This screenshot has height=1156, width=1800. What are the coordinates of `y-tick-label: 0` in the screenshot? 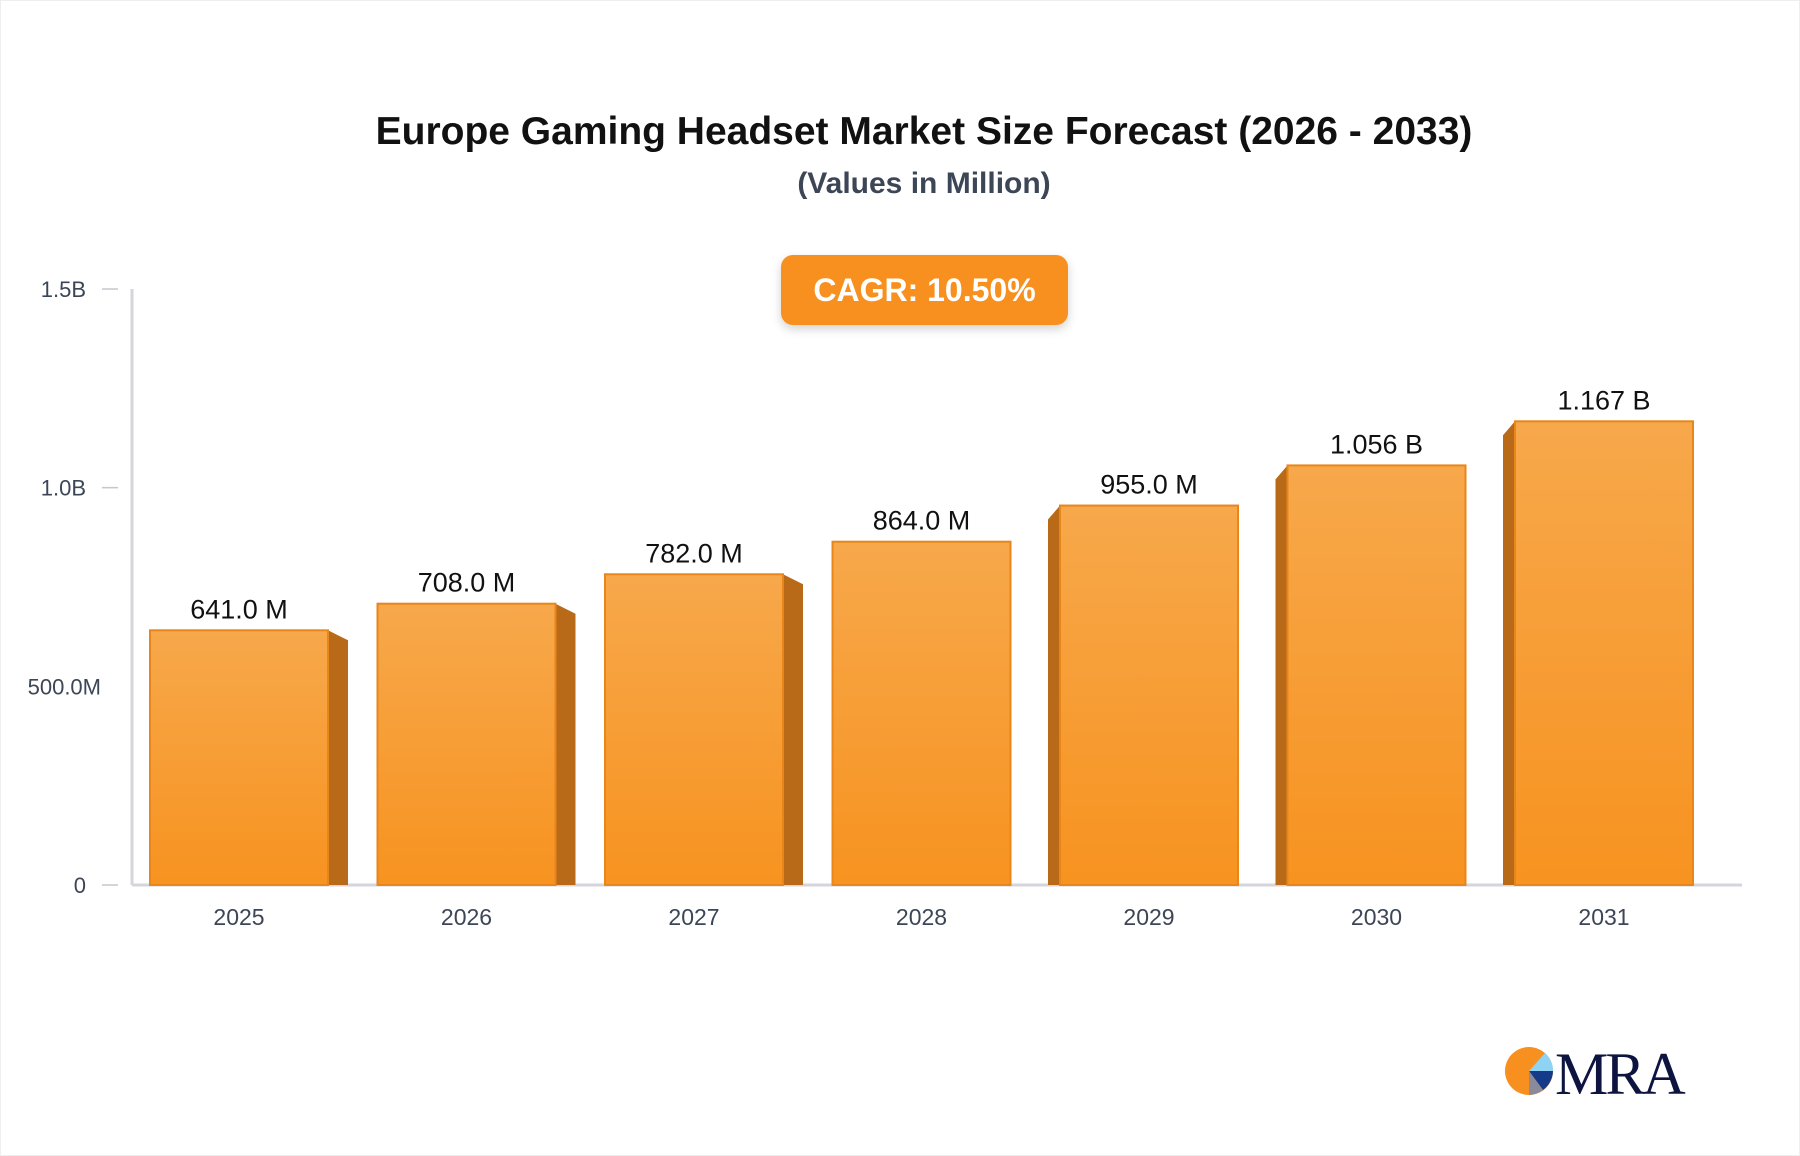 It's located at (80, 885).